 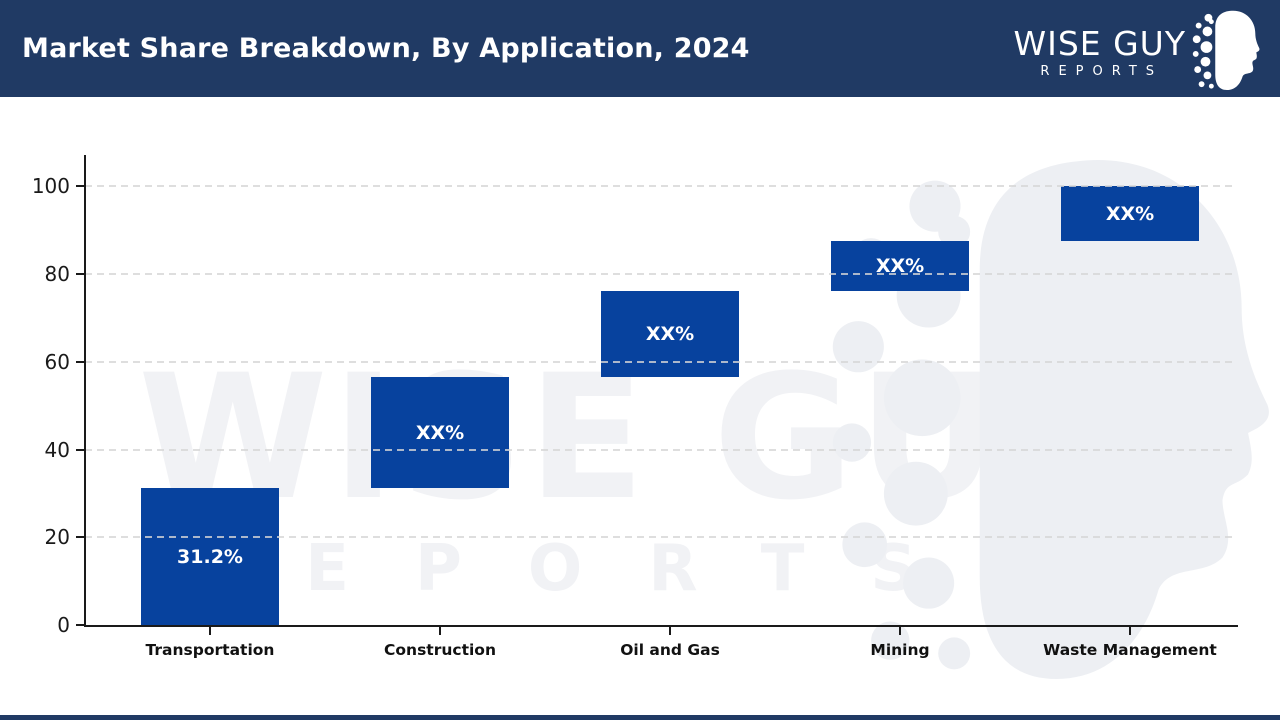 I want to click on y-tick-label: 0, so click(x=63, y=625).